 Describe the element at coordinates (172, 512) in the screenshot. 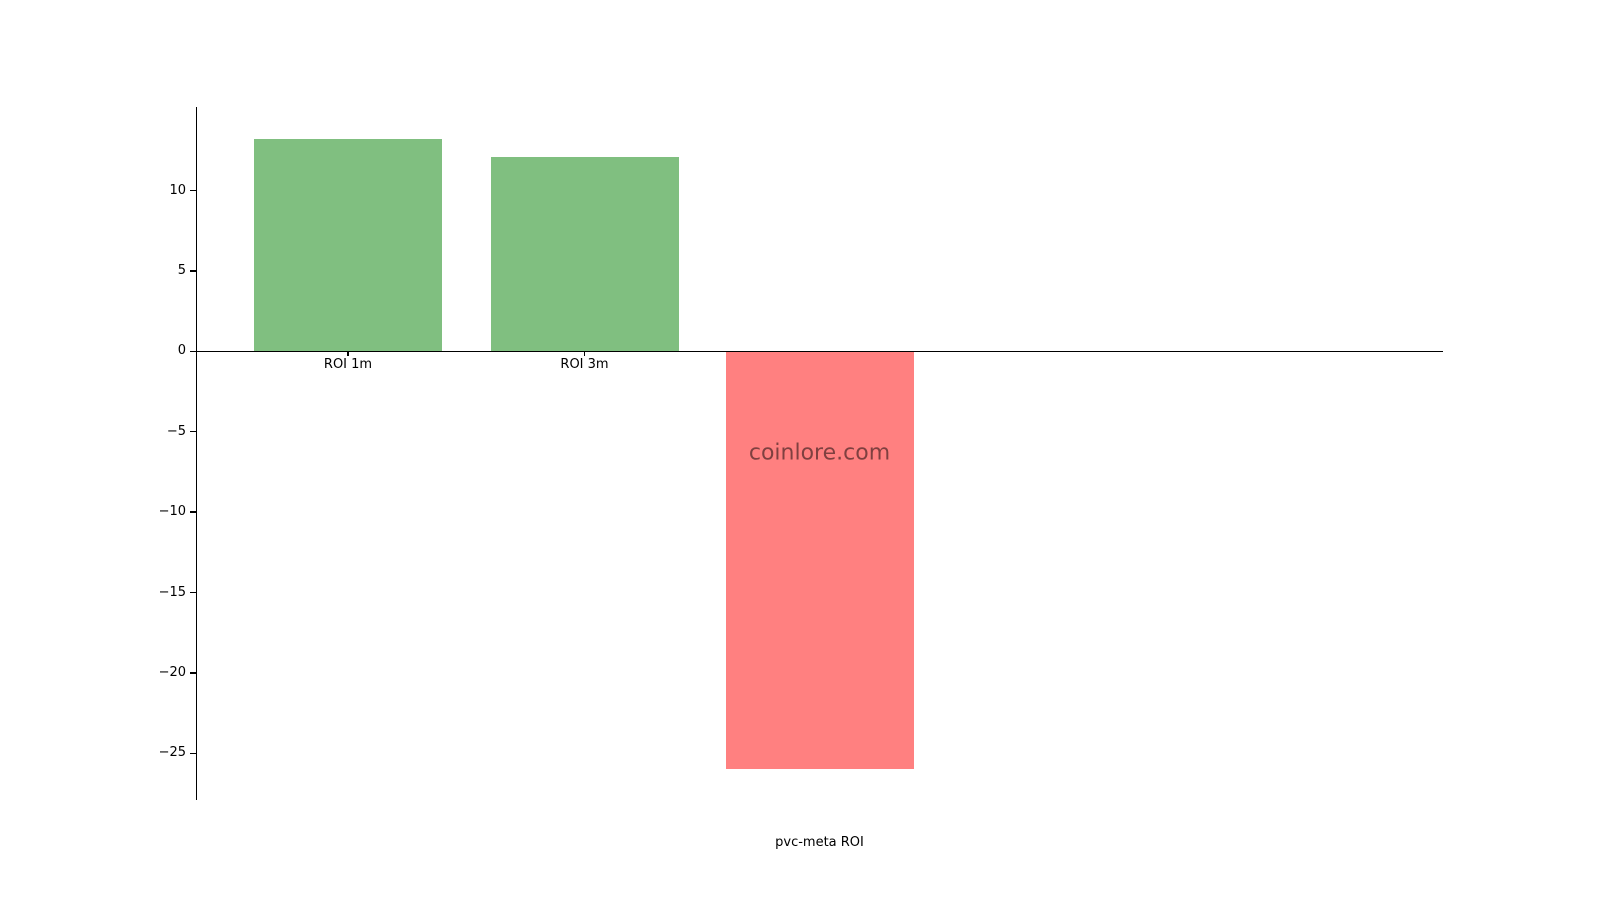

I see `y-tick-label: −10` at that location.